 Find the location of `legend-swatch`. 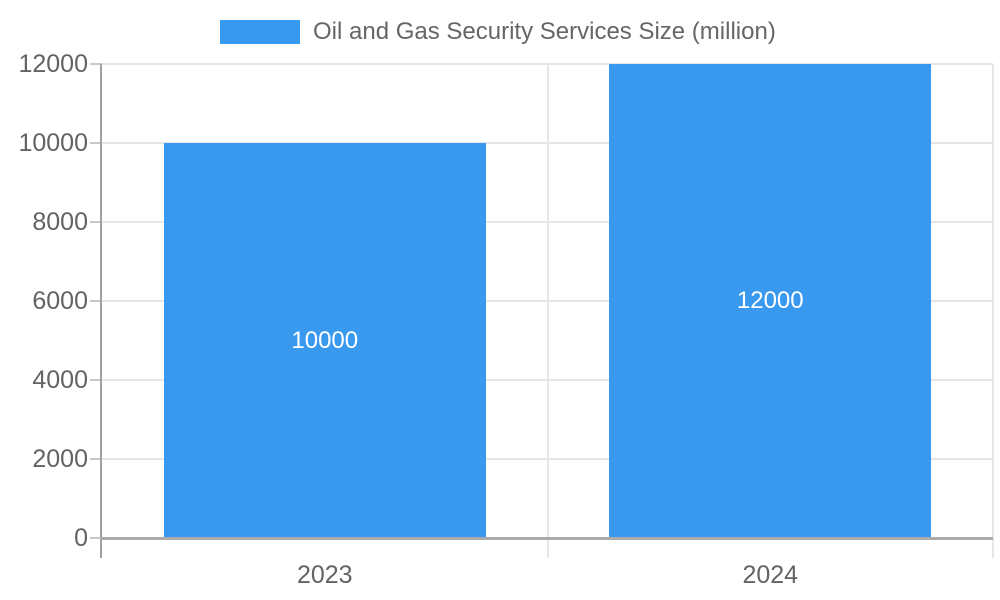

legend-swatch is located at coordinates (260, 32).